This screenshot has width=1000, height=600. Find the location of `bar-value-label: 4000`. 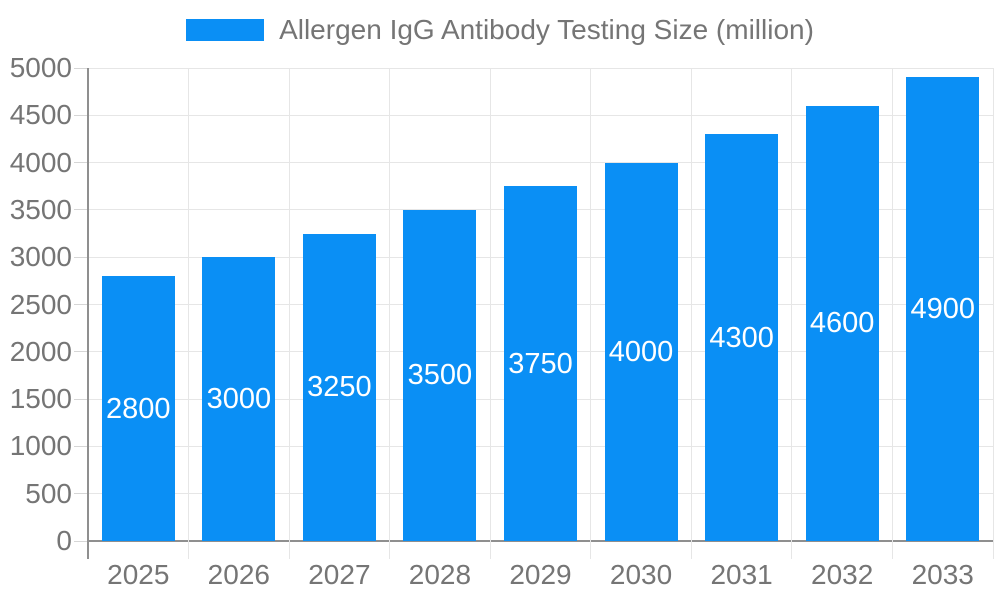

bar-value-label: 4000 is located at coordinates (641, 351).